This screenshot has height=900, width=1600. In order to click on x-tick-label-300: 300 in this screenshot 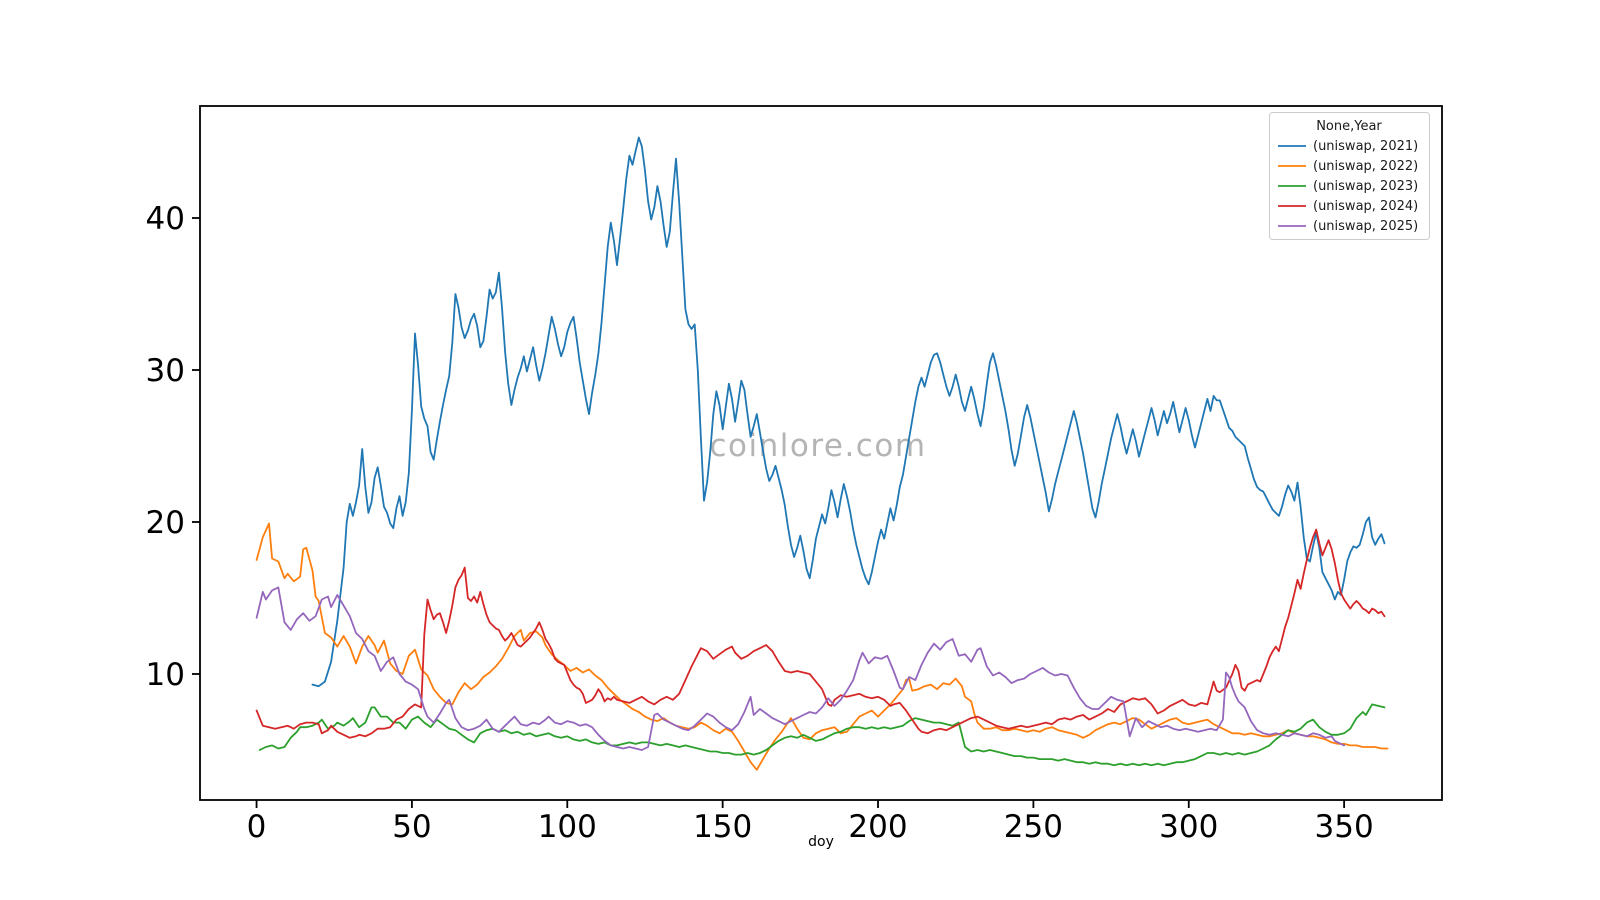, I will do `click(1188, 827)`.